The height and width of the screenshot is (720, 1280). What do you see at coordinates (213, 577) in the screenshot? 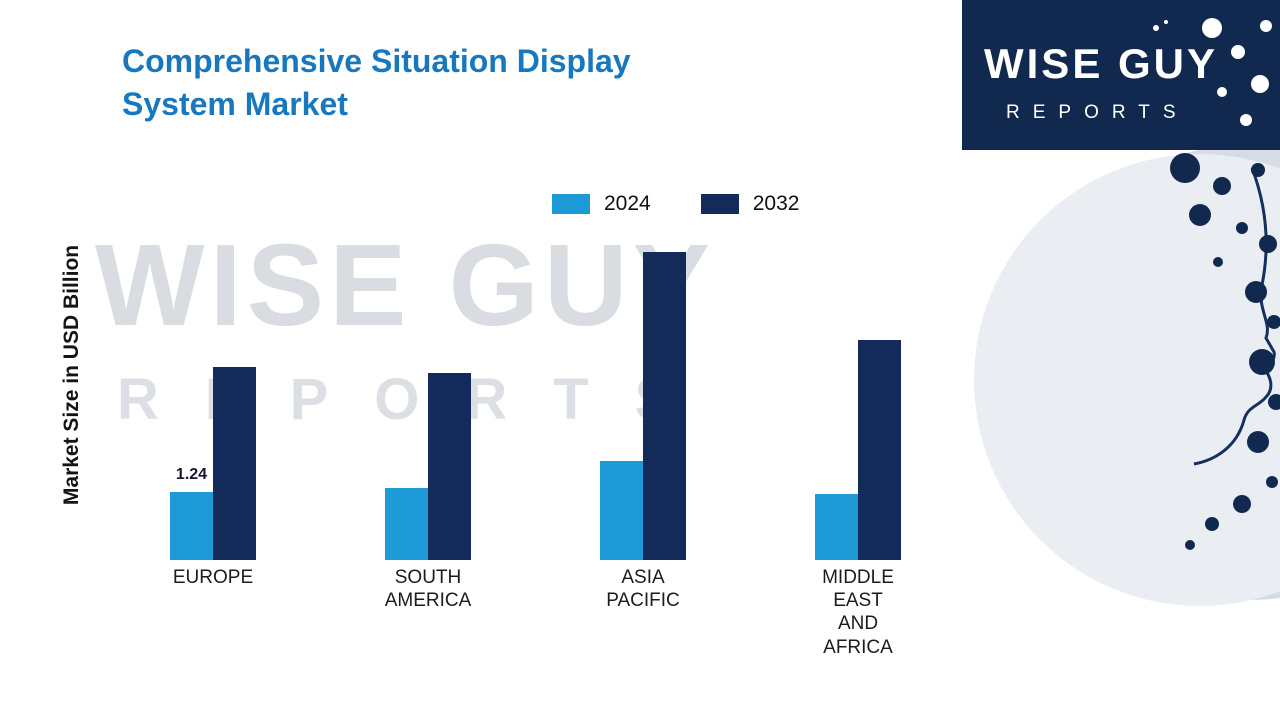
I see `category-label-europe: EUROPE` at bounding box center [213, 577].